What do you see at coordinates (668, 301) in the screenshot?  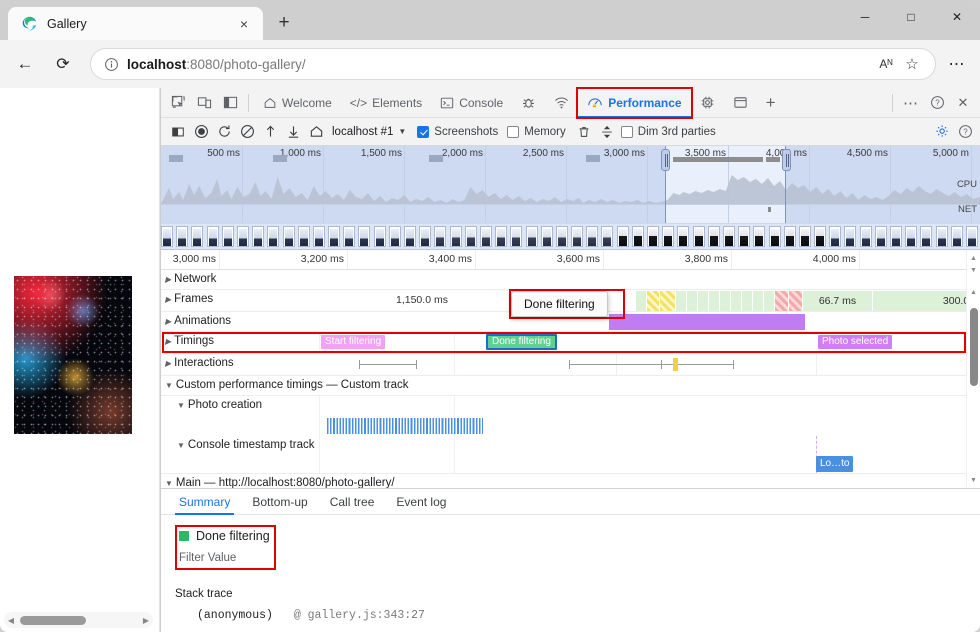 I see `frame-cell-partial` at bounding box center [668, 301].